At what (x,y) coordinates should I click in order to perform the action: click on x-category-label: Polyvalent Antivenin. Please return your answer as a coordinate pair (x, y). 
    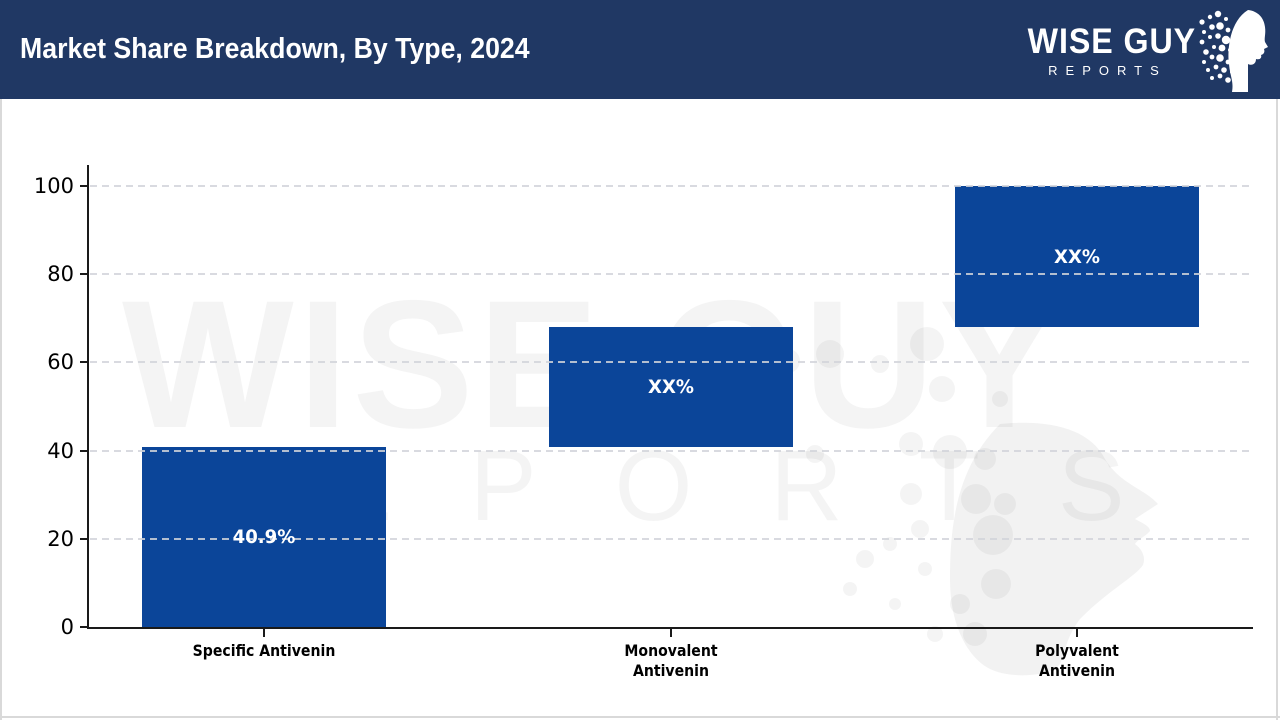
    Looking at the image, I should click on (1077, 660).